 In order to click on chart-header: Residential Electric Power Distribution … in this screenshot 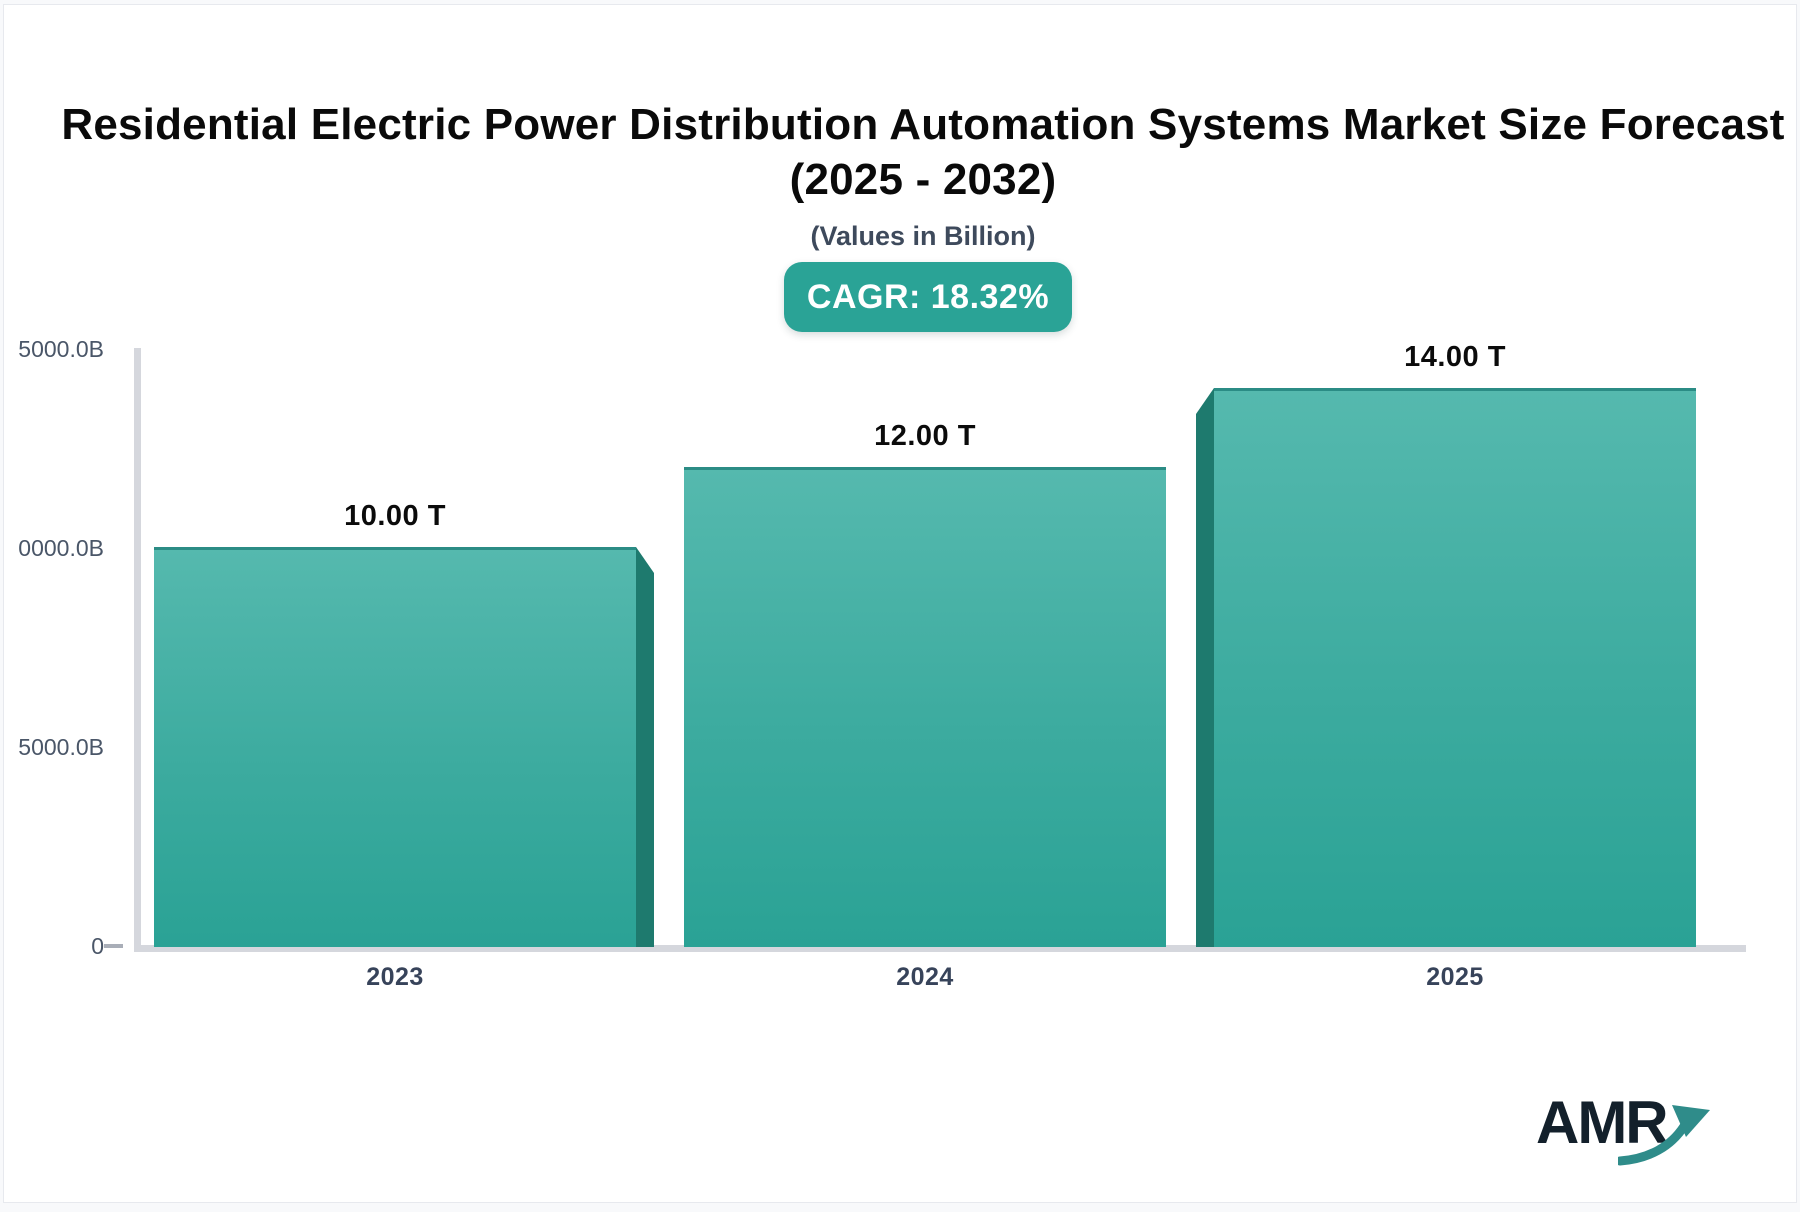, I will do `click(923, 174)`.